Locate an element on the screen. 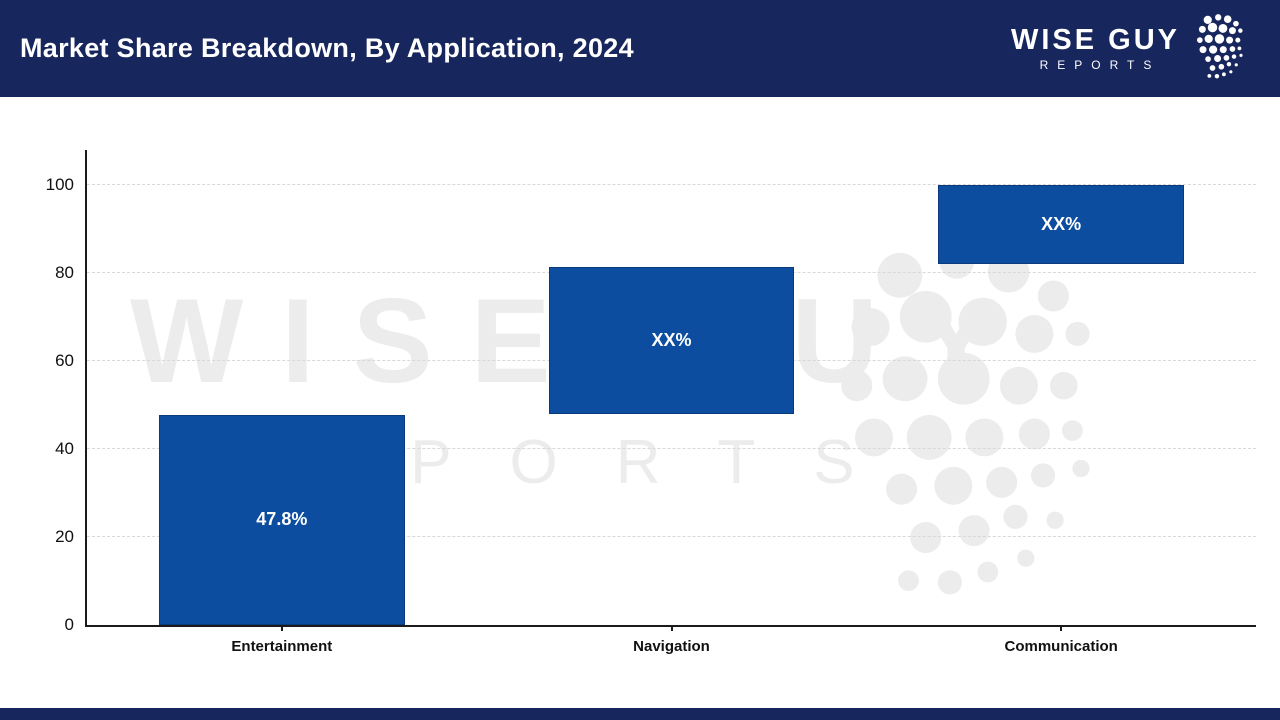 This screenshot has height=720, width=1280. logo-head-icon is located at coordinates (1219, 45).